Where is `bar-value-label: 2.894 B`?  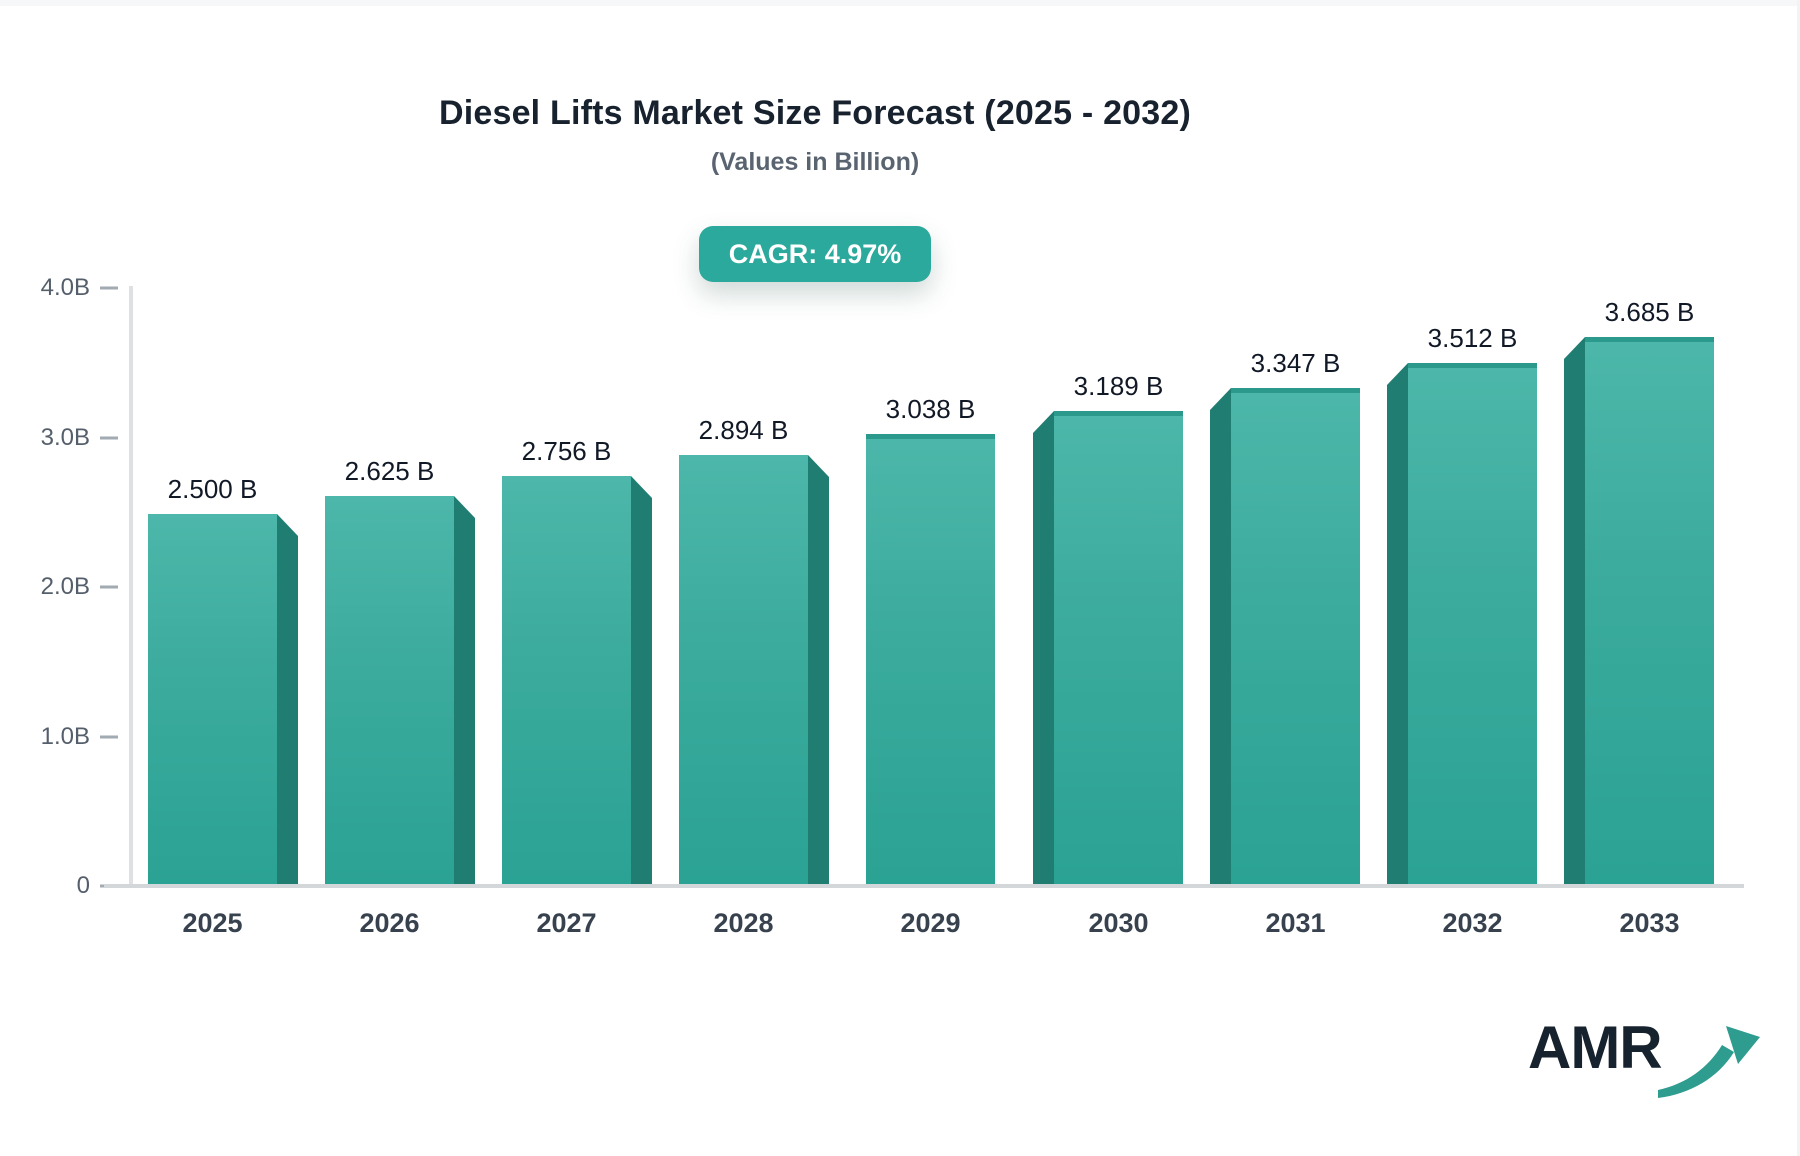
bar-value-label: 2.894 B is located at coordinates (743, 430).